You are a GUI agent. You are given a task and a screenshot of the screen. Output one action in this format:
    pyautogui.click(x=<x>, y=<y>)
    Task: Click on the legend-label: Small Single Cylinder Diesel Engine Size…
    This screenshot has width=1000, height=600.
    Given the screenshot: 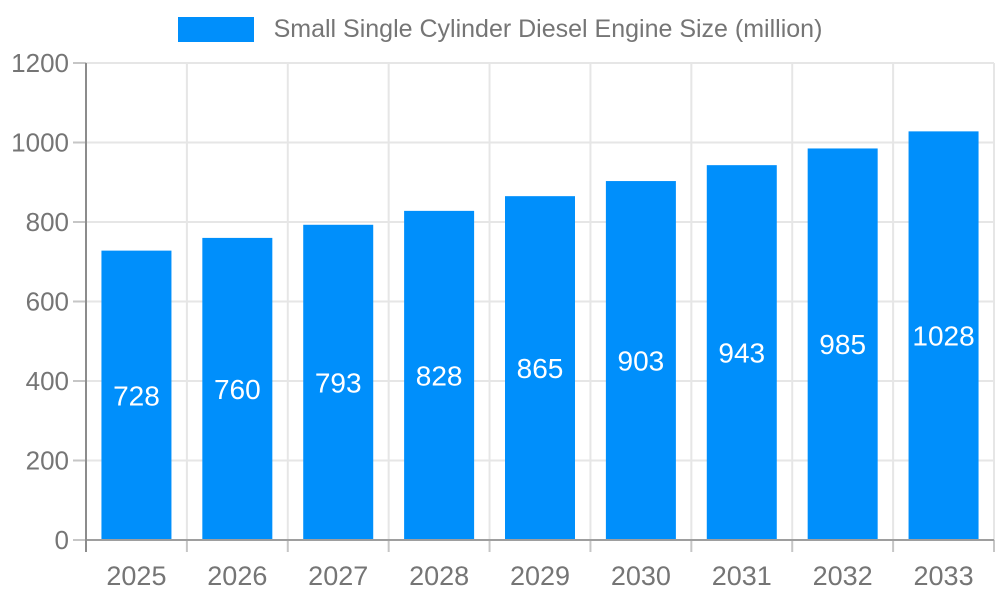 What is the action you would take?
    pyautogui.click(x=548, y=29)
    